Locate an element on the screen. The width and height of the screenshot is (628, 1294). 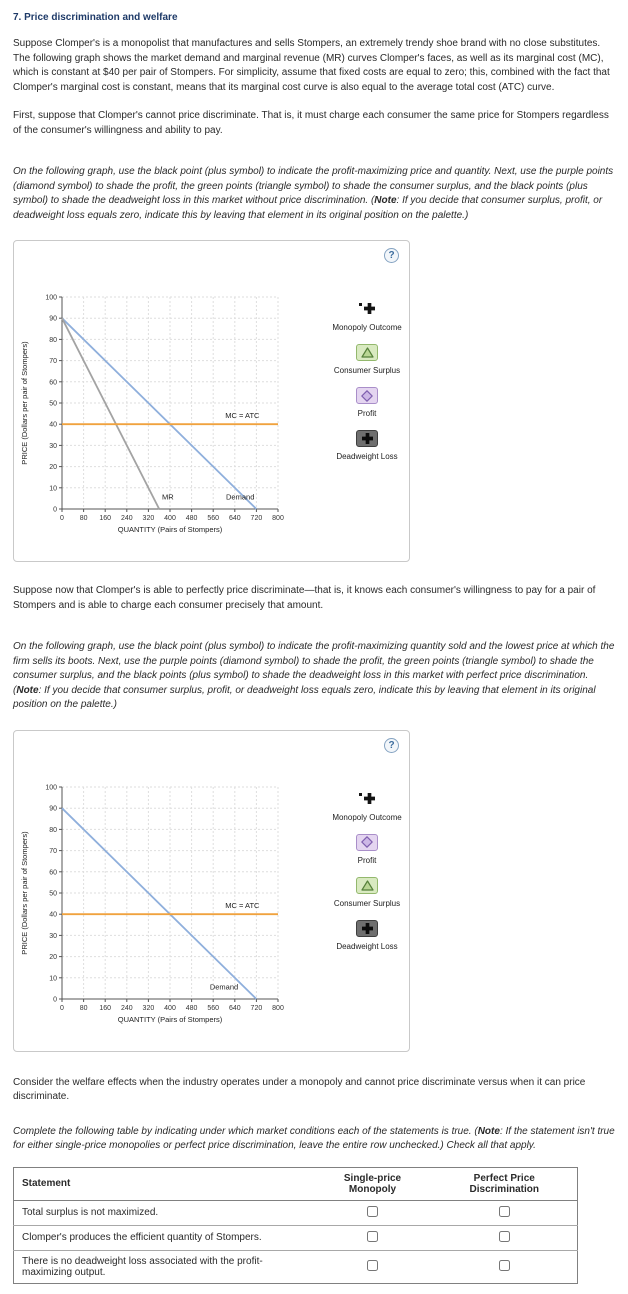
checkbox-row2-perfect-discrimination is located at coordinates (504, 1236).